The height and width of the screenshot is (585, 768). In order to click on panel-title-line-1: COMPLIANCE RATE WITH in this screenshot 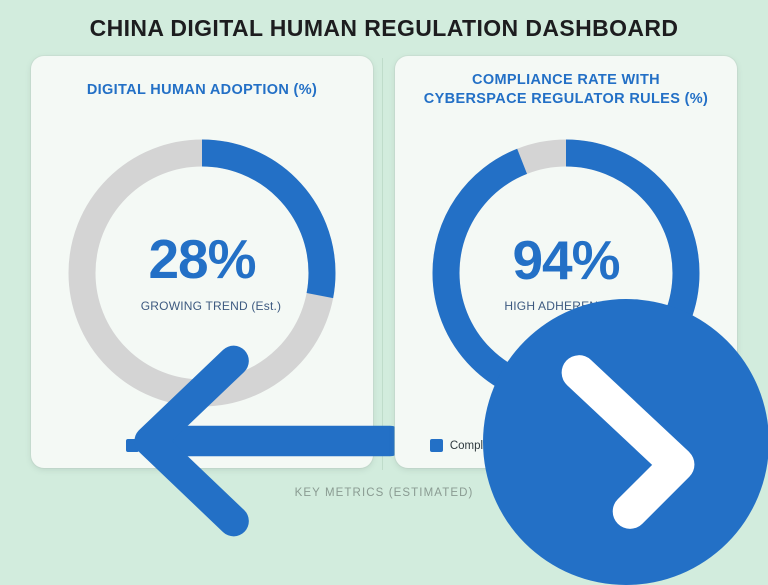, I will do `click(566, 80)`.